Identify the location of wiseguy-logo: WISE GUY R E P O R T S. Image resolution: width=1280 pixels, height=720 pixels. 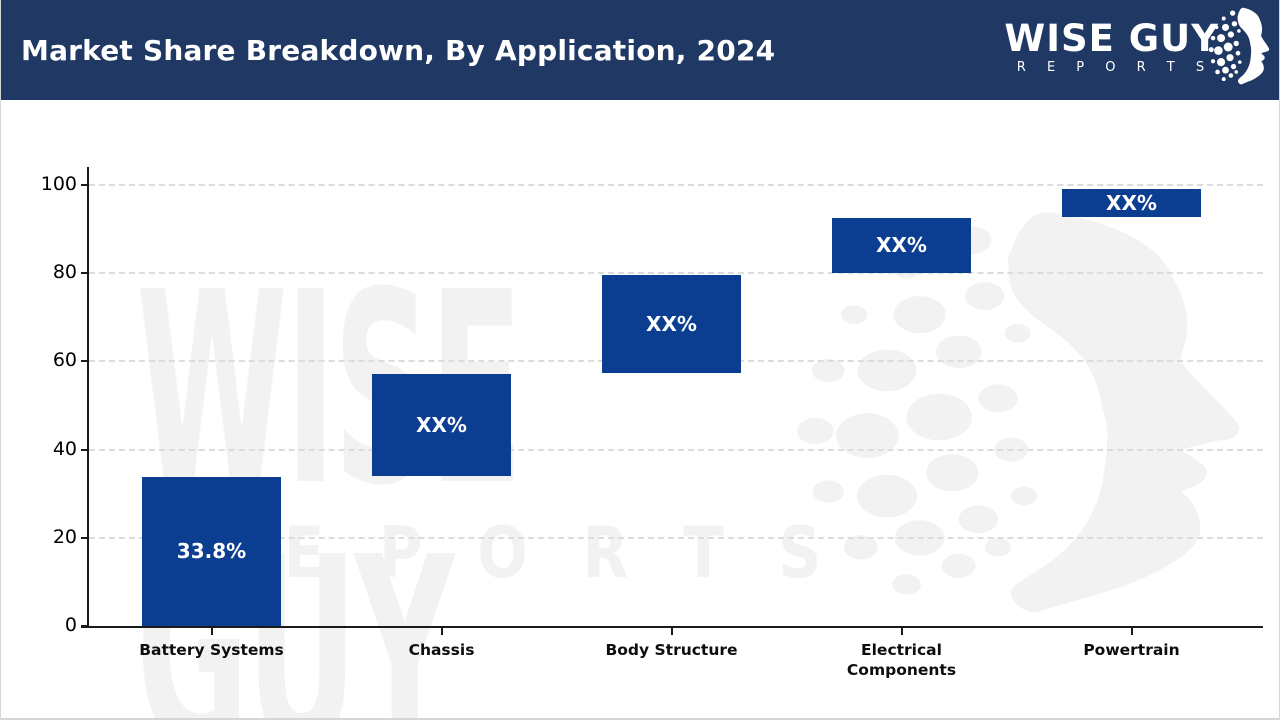
(1137, 47).